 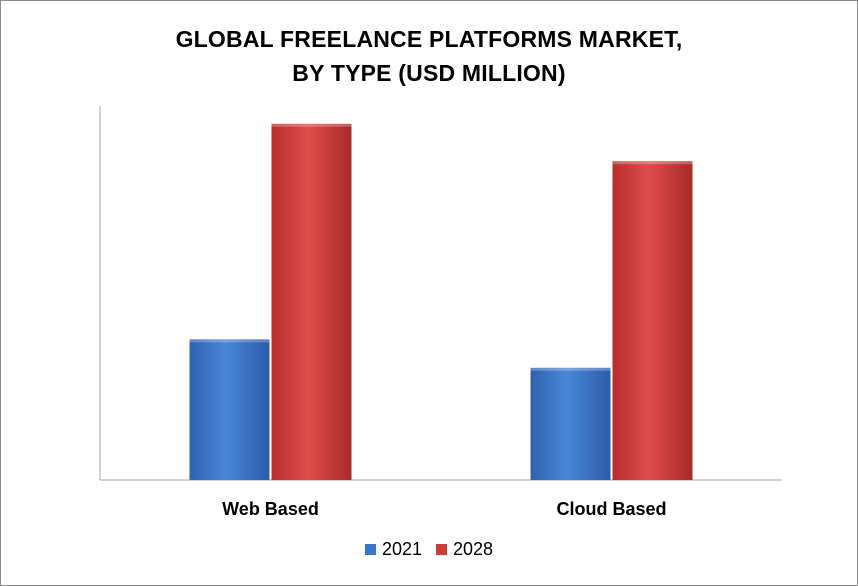 I want to click on bar-cloud-based-2021, so click(x=570, y=423).